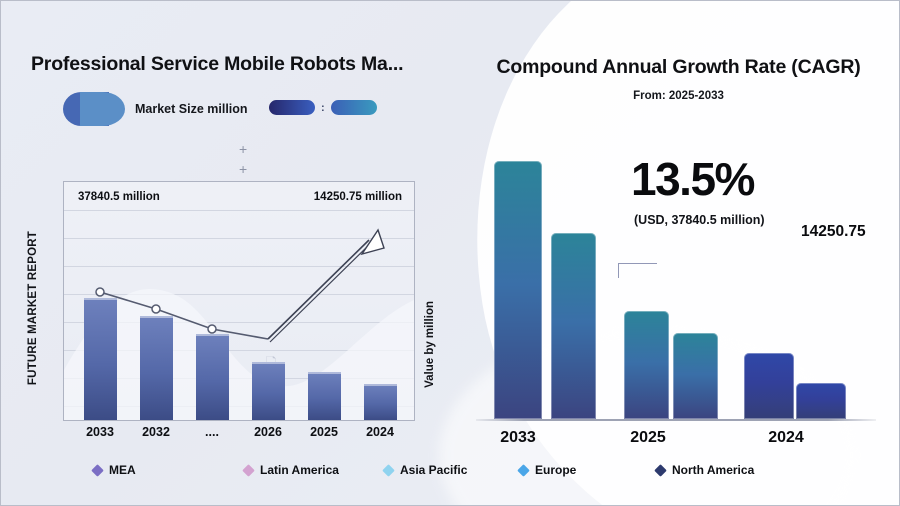 The image size is (900, 506). I want to click on left-chart-x-axis-labels: 2033 2032 .... 2026 2025 2024, so click(239, 435).